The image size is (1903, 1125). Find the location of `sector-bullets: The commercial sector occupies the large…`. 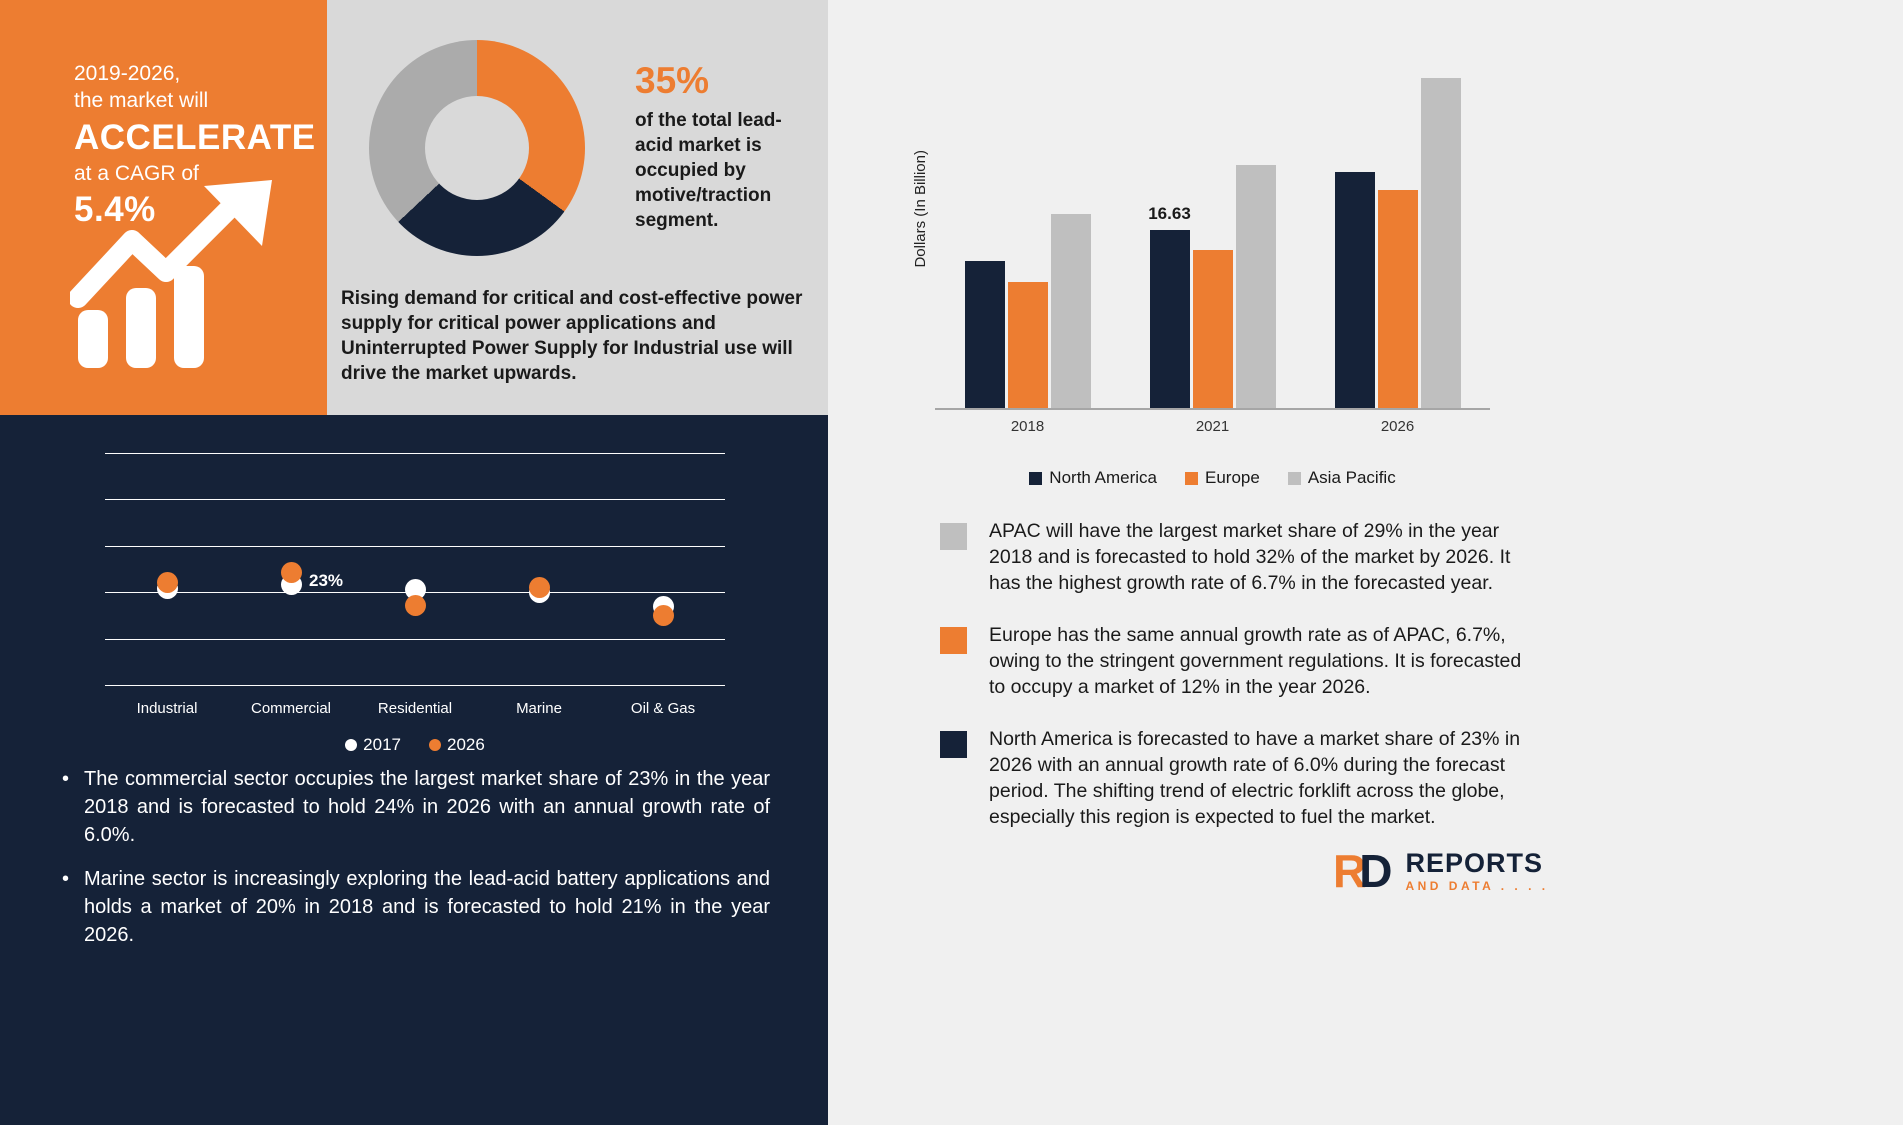

sector-bullets: The commercial sector occupies the large… is located at coordinates (414, 865).